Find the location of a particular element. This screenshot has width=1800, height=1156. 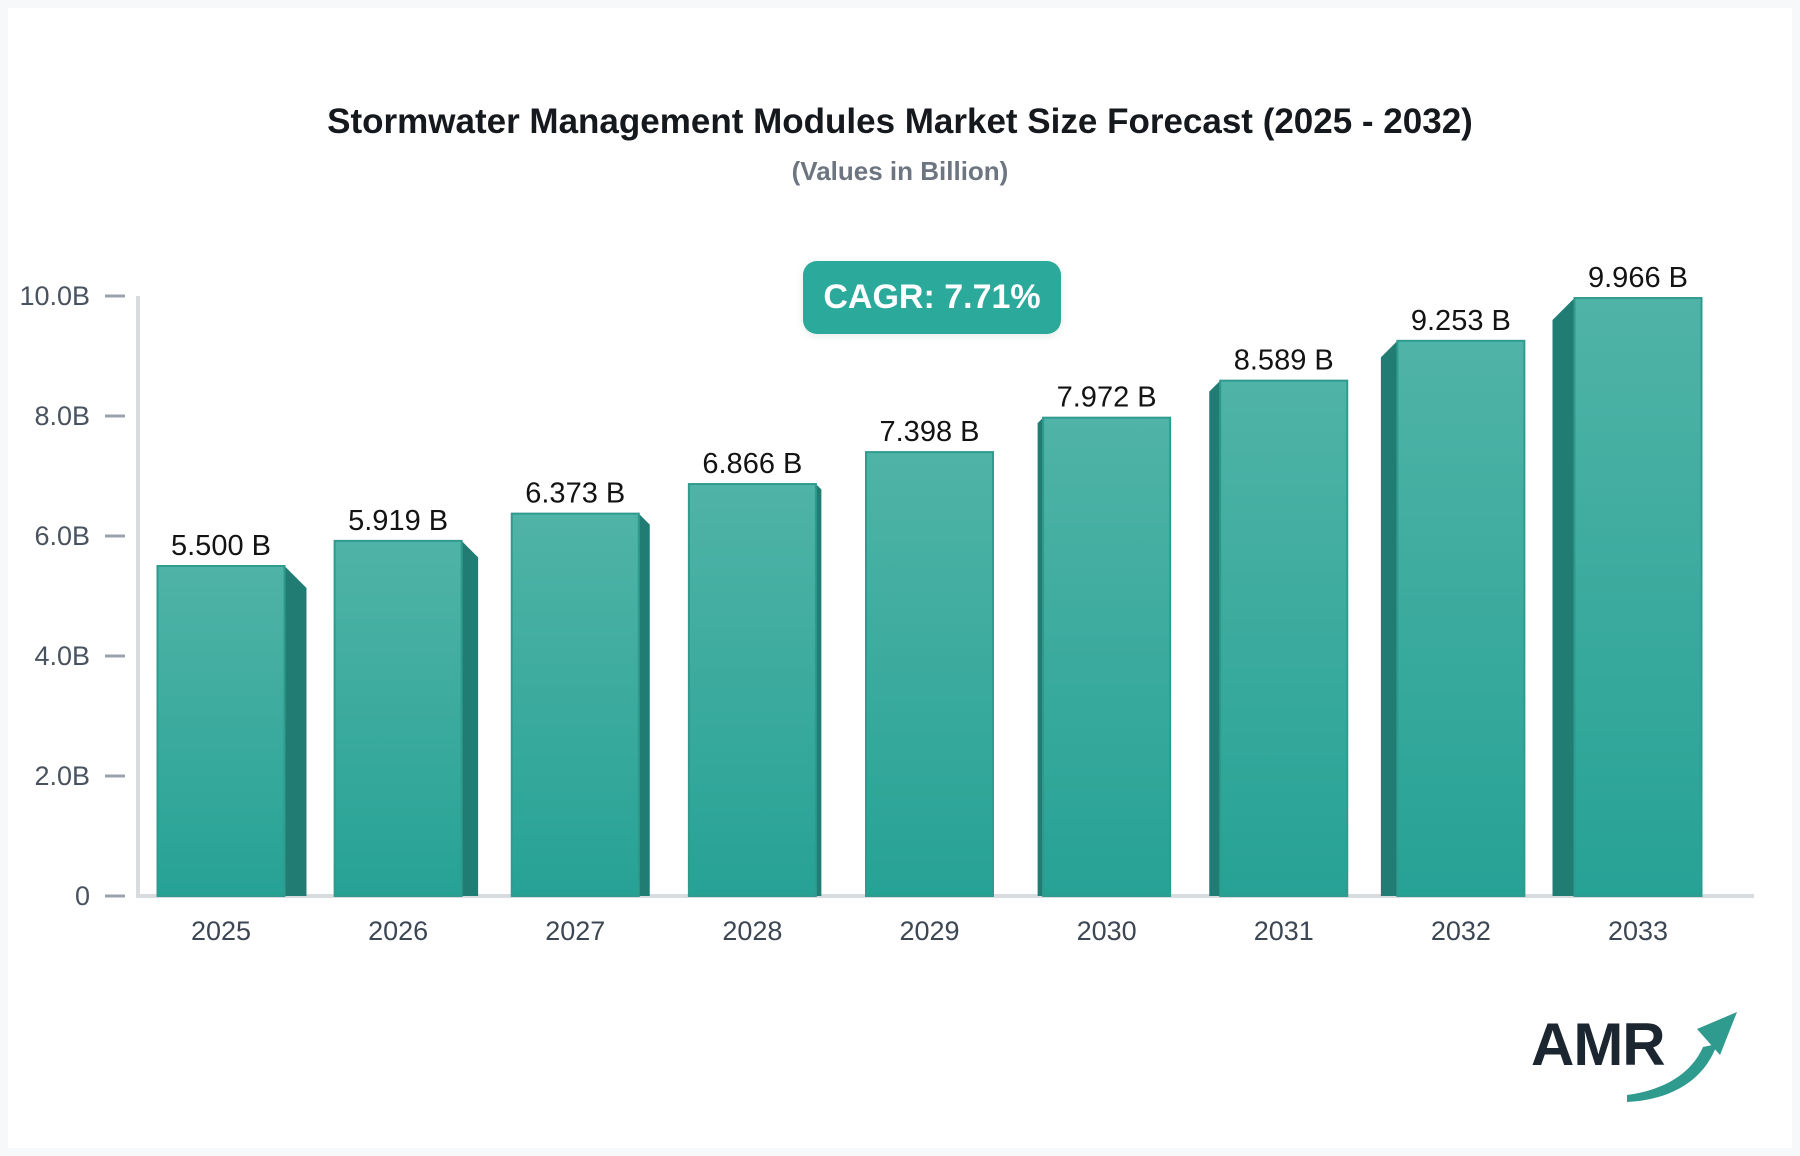

cagr-badge: CAGR: 7.71% is located at coordinates (932, 297).